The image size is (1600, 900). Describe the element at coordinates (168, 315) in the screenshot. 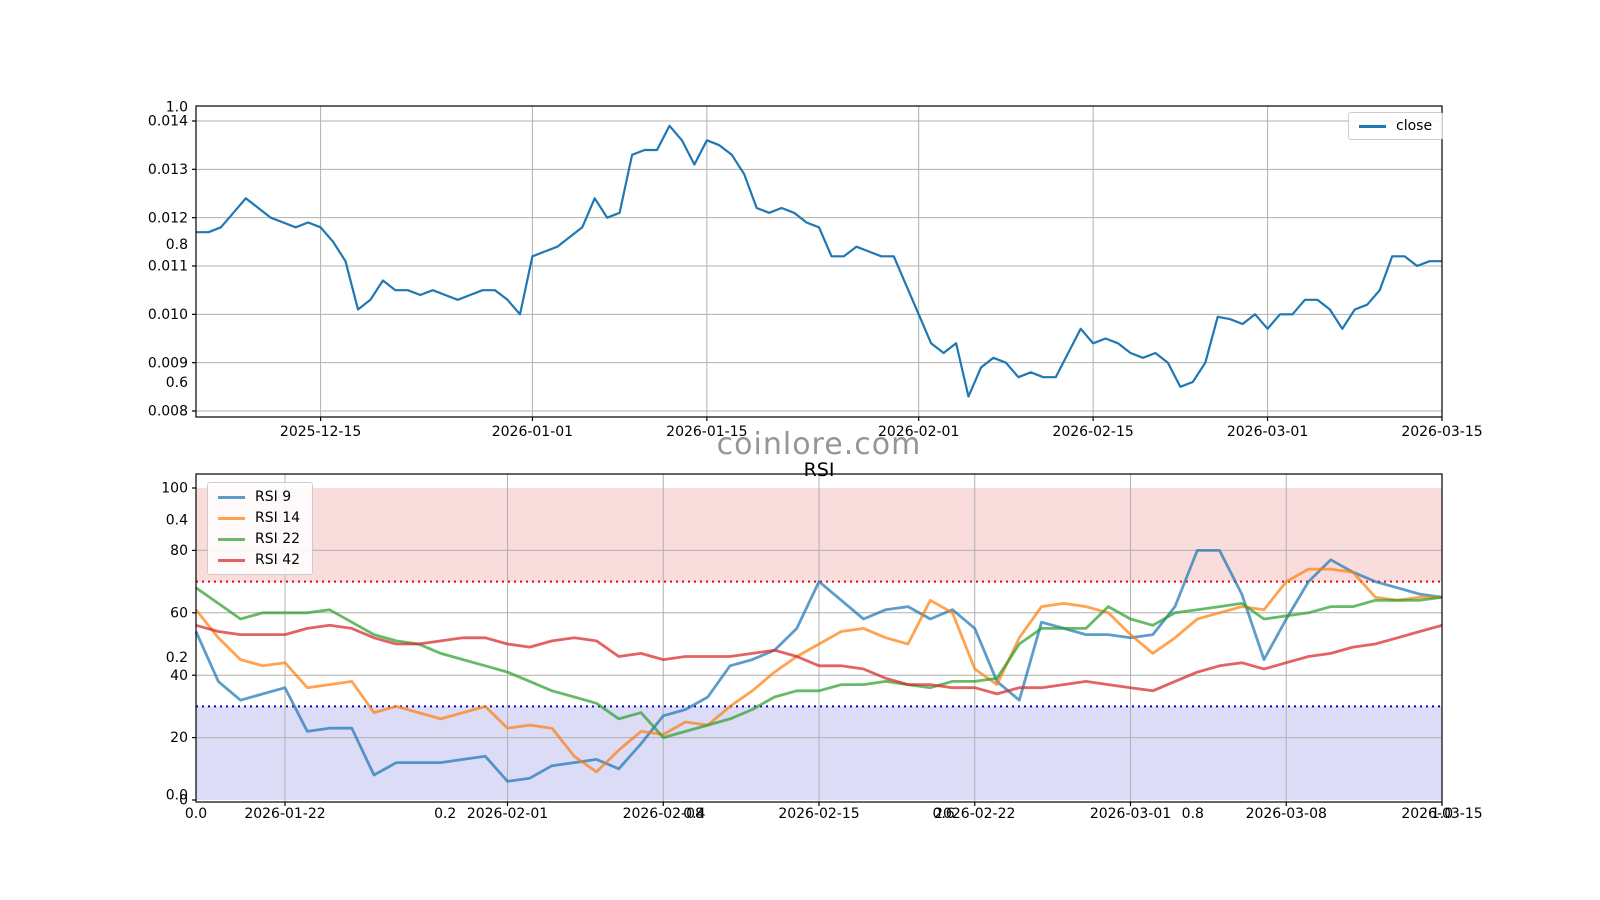

I see `price-ytick-label: 0.010` at that location.